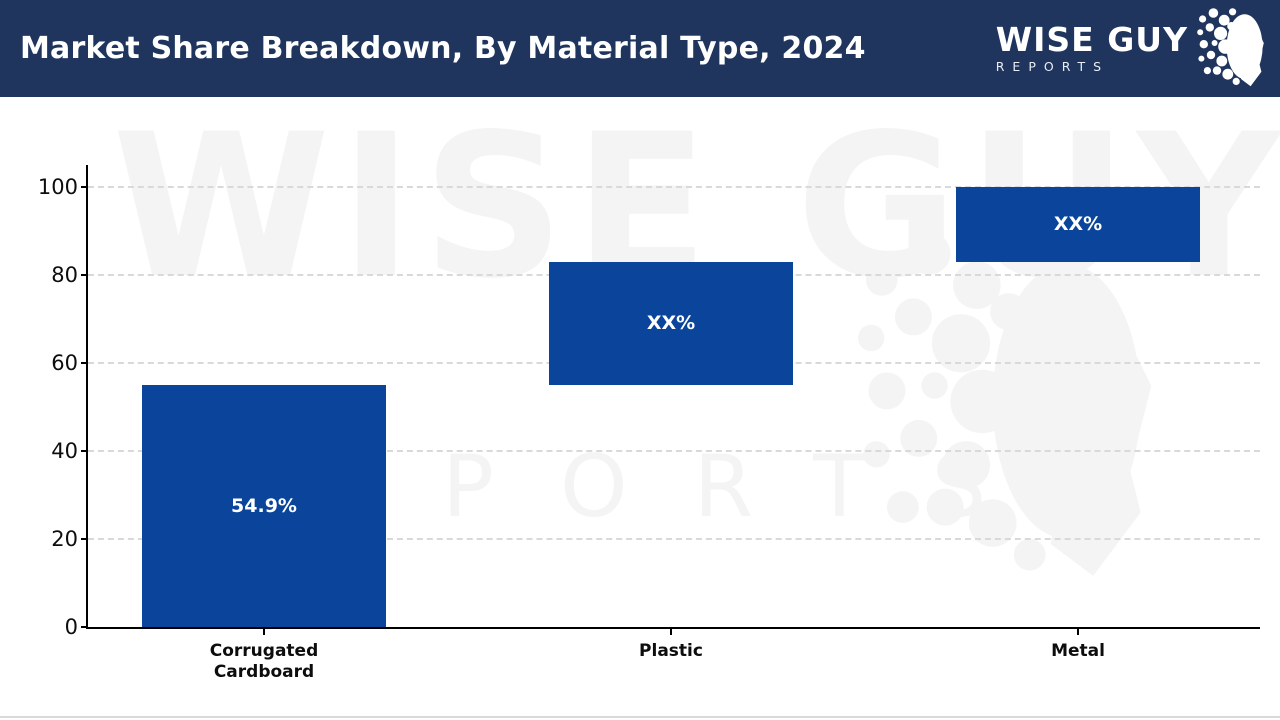 The height and width of the screenshot is (720, 1280). What do you see at coordinates (673, 628) in the screenshot?
I see `x-axis-line` at bounding box center [673, 628].